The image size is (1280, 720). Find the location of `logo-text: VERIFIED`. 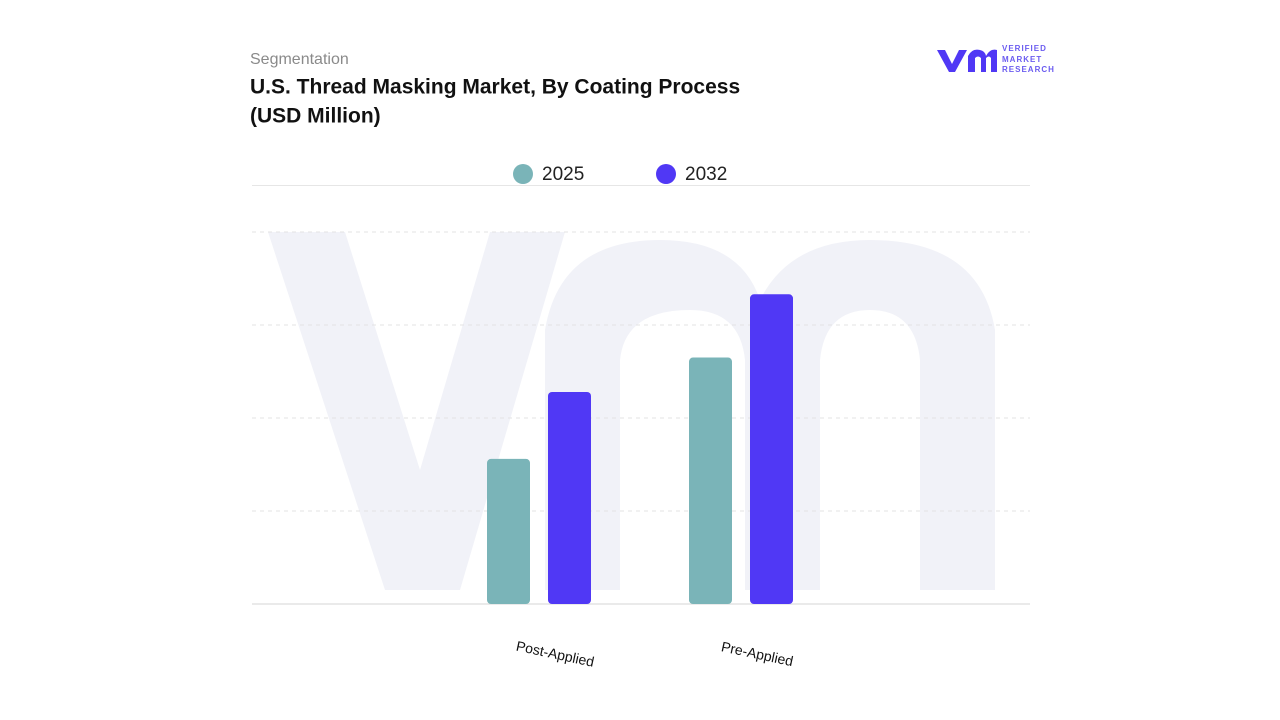

logo-text: VERIFIED is located at coordinates (1024, 48).